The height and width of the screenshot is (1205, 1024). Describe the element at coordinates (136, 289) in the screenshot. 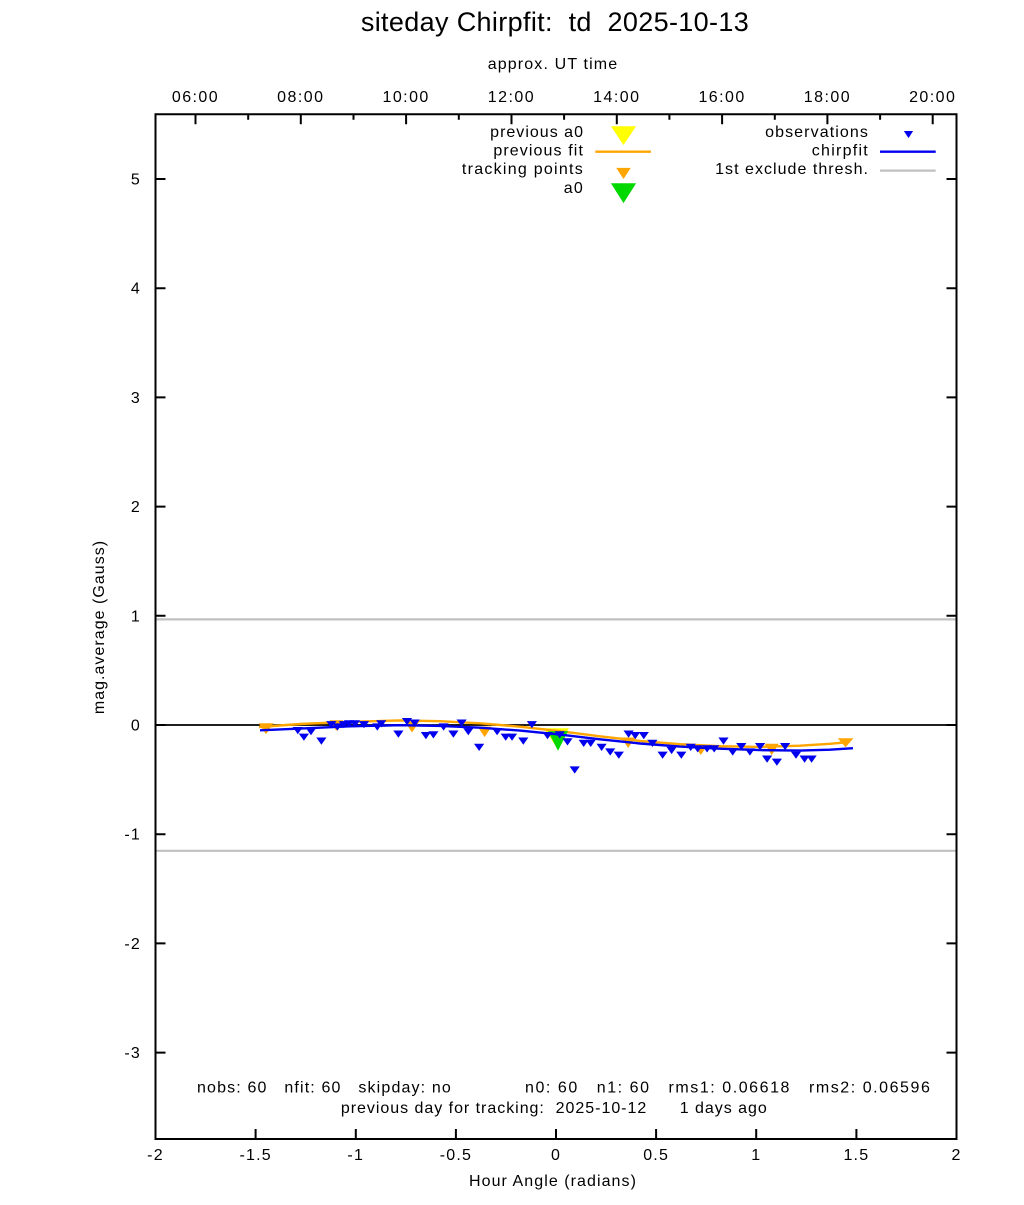

I see `svg-text: 4` at that location.